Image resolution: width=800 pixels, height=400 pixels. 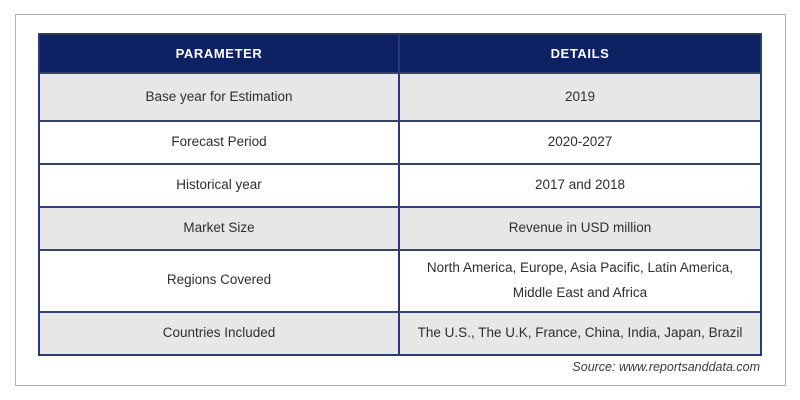 What do you see at coordinates (220, 333) in the screenshot?
I see `parameter-cell: Countries Included` at bounding box center [220, 333].